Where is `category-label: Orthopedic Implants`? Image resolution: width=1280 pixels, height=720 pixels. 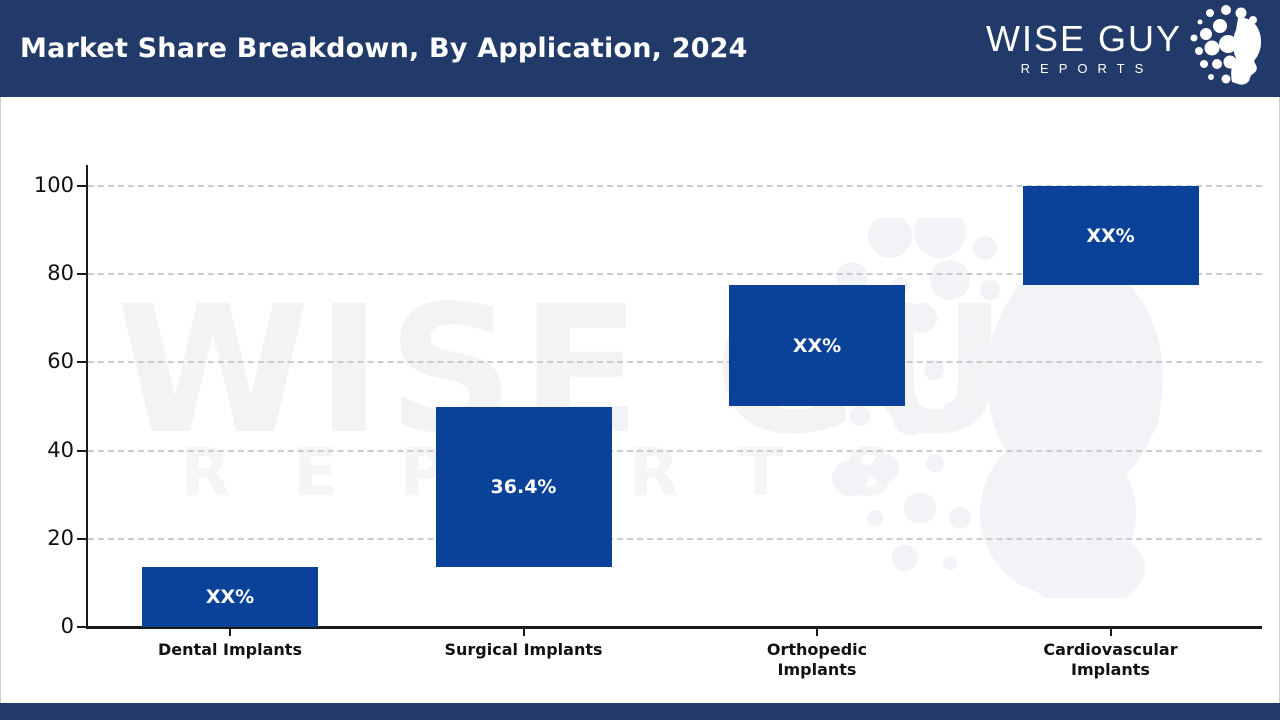
category-label: Orthopedic Implants is located at coordinates (817, 659).